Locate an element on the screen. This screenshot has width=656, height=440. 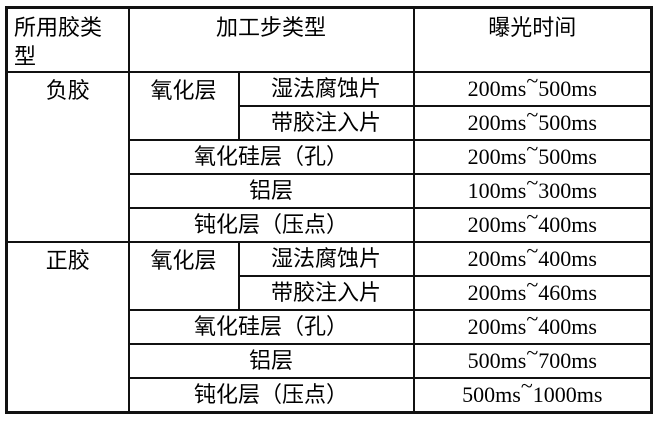
table-row: 钝化层（压点） 200ms~400ms is located at coordinates (330, 225).